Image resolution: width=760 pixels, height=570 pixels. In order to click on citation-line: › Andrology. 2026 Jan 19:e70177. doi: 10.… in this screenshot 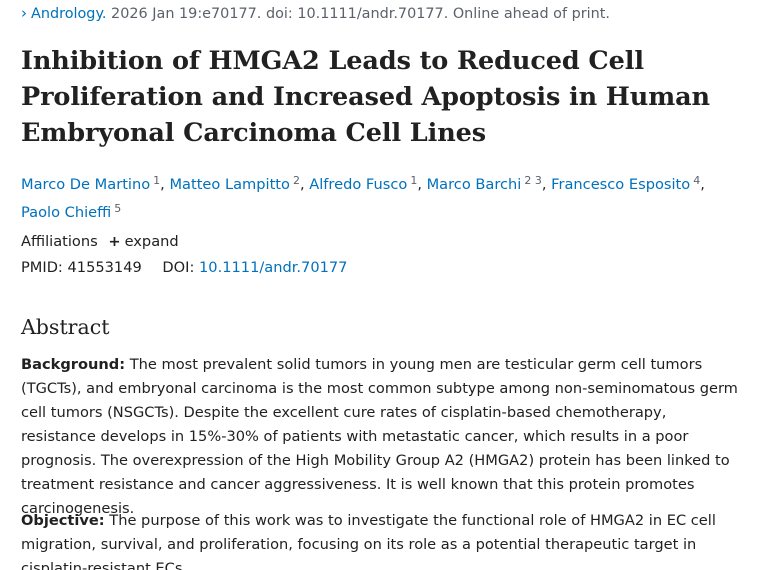, I will do `click(315, 13)`.